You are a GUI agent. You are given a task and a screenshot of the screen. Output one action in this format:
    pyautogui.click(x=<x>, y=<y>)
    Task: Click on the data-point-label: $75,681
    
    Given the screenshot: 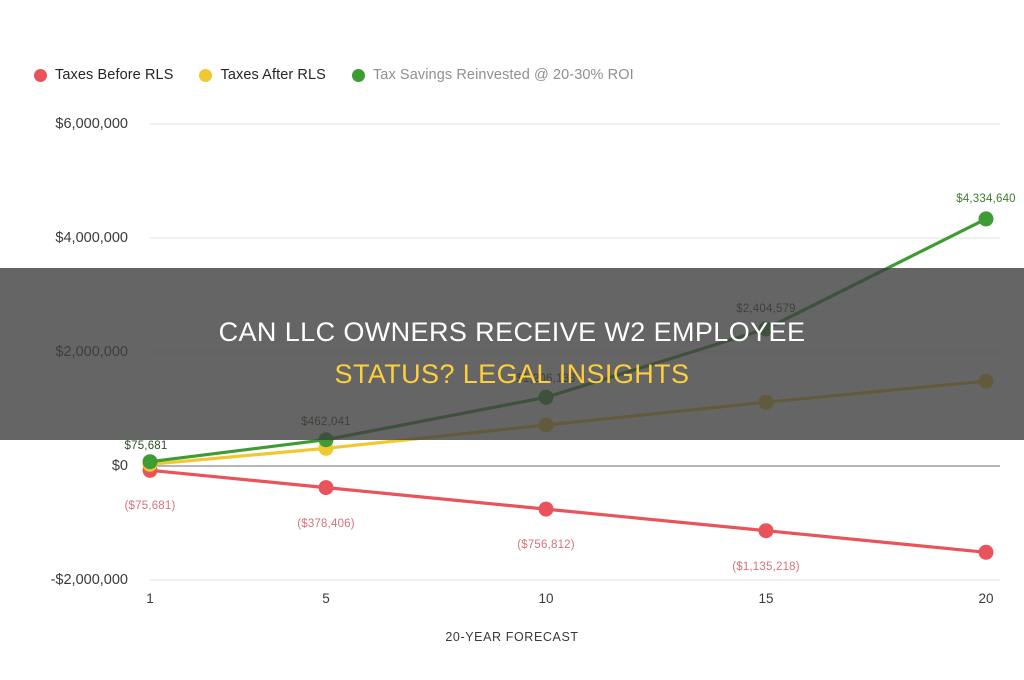 What is the action you would take?
    pyautogui.click(x=146, y=445)
    